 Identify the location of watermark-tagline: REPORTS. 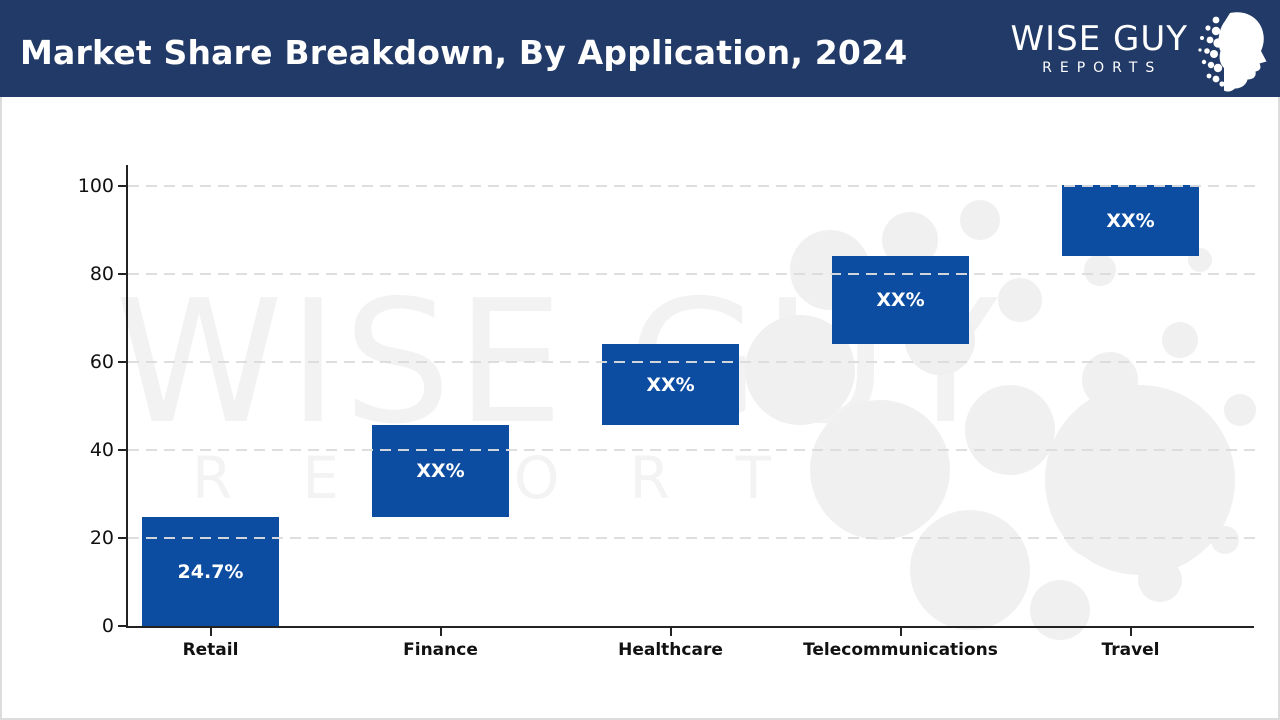
(570, 478).